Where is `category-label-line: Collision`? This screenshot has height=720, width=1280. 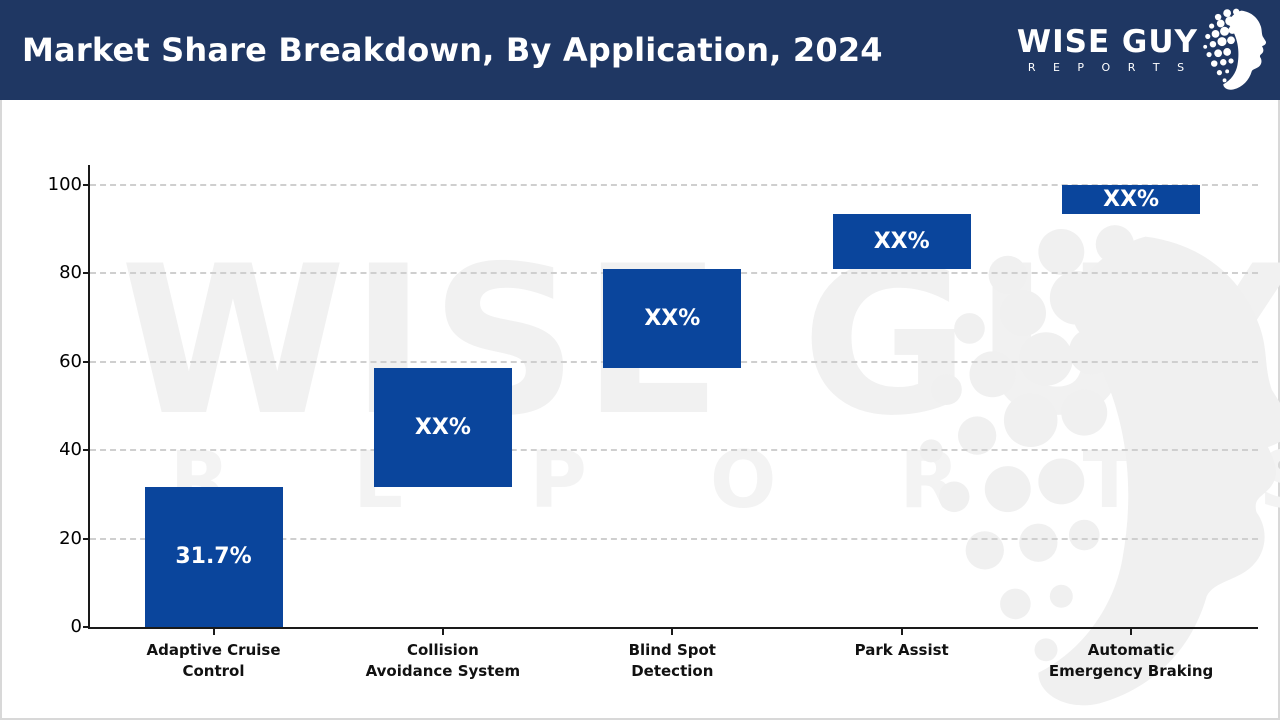 category-label-line: Collision is located at coordinates (442, 650).